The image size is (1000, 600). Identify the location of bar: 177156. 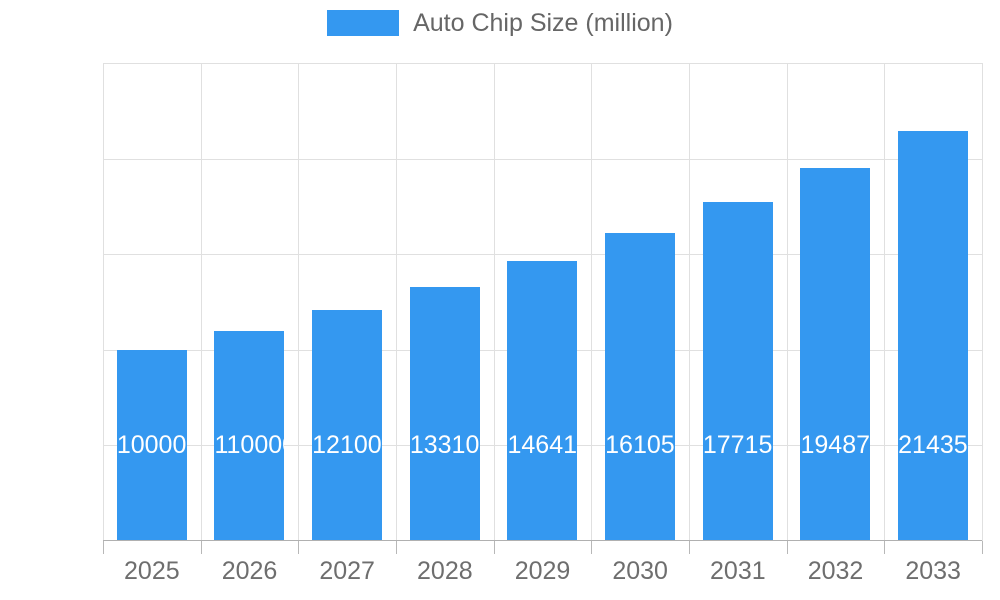
(737, 371).